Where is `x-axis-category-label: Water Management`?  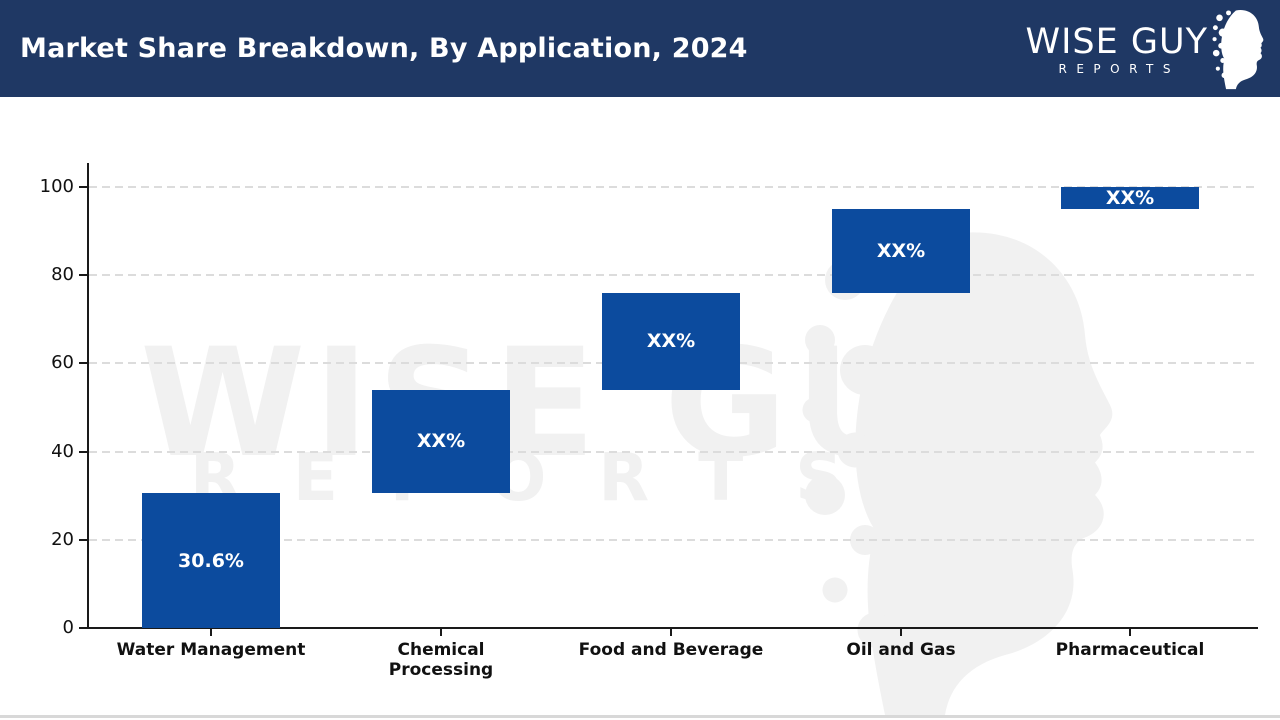
x-axis-category-label: Water Management is located at coordinates (211, 650).